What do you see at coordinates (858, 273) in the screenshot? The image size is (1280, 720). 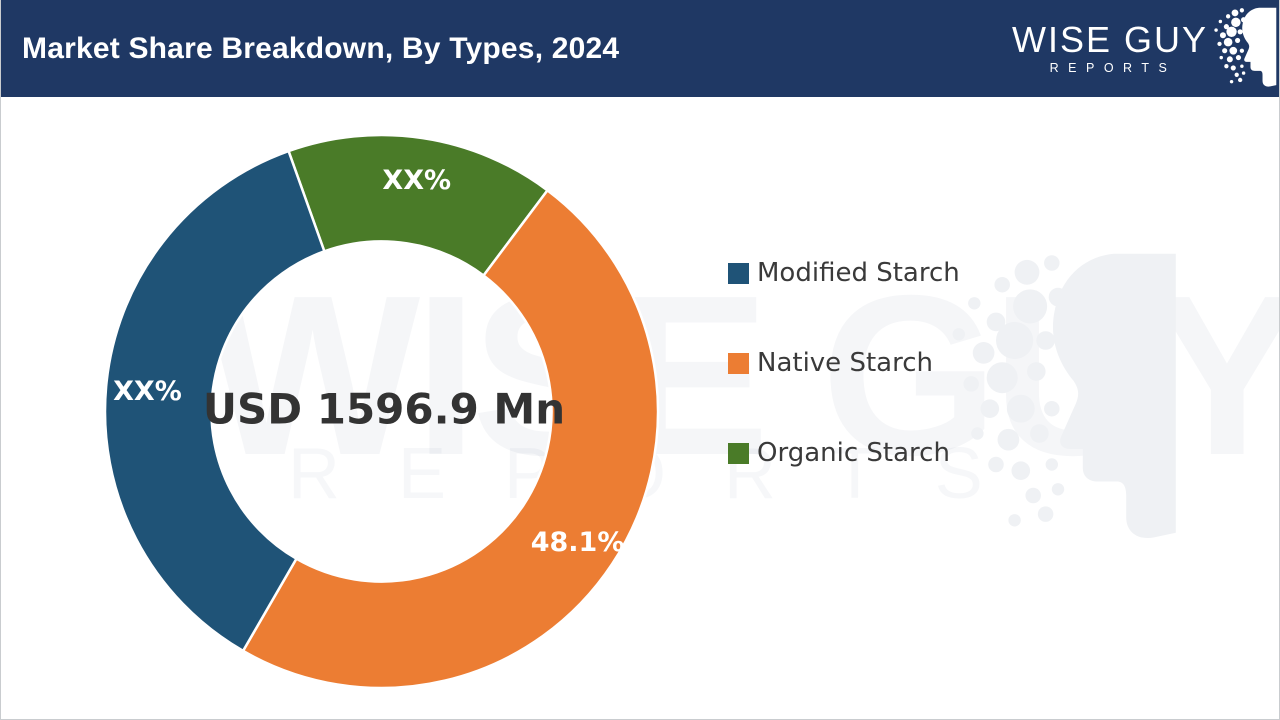 I see `legend-label-modified-starch: Modified Starch` at bounding box center [858, 273].